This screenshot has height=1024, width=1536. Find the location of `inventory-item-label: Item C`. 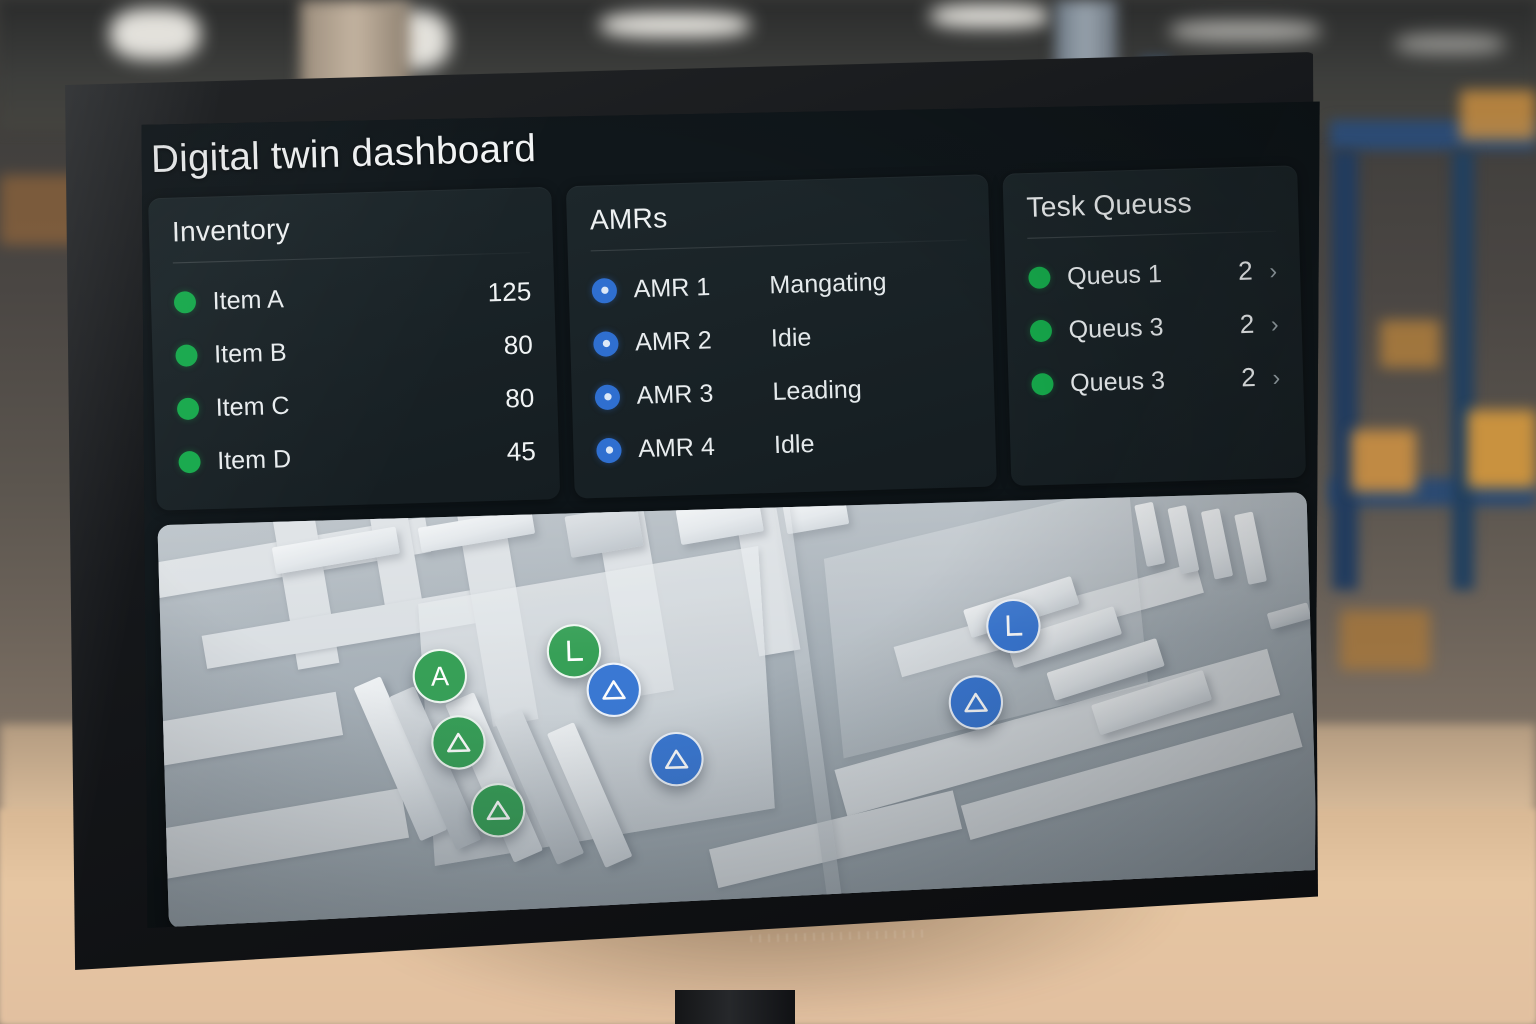

inventory-item-label: Item C is located at coordinates (252, 406).